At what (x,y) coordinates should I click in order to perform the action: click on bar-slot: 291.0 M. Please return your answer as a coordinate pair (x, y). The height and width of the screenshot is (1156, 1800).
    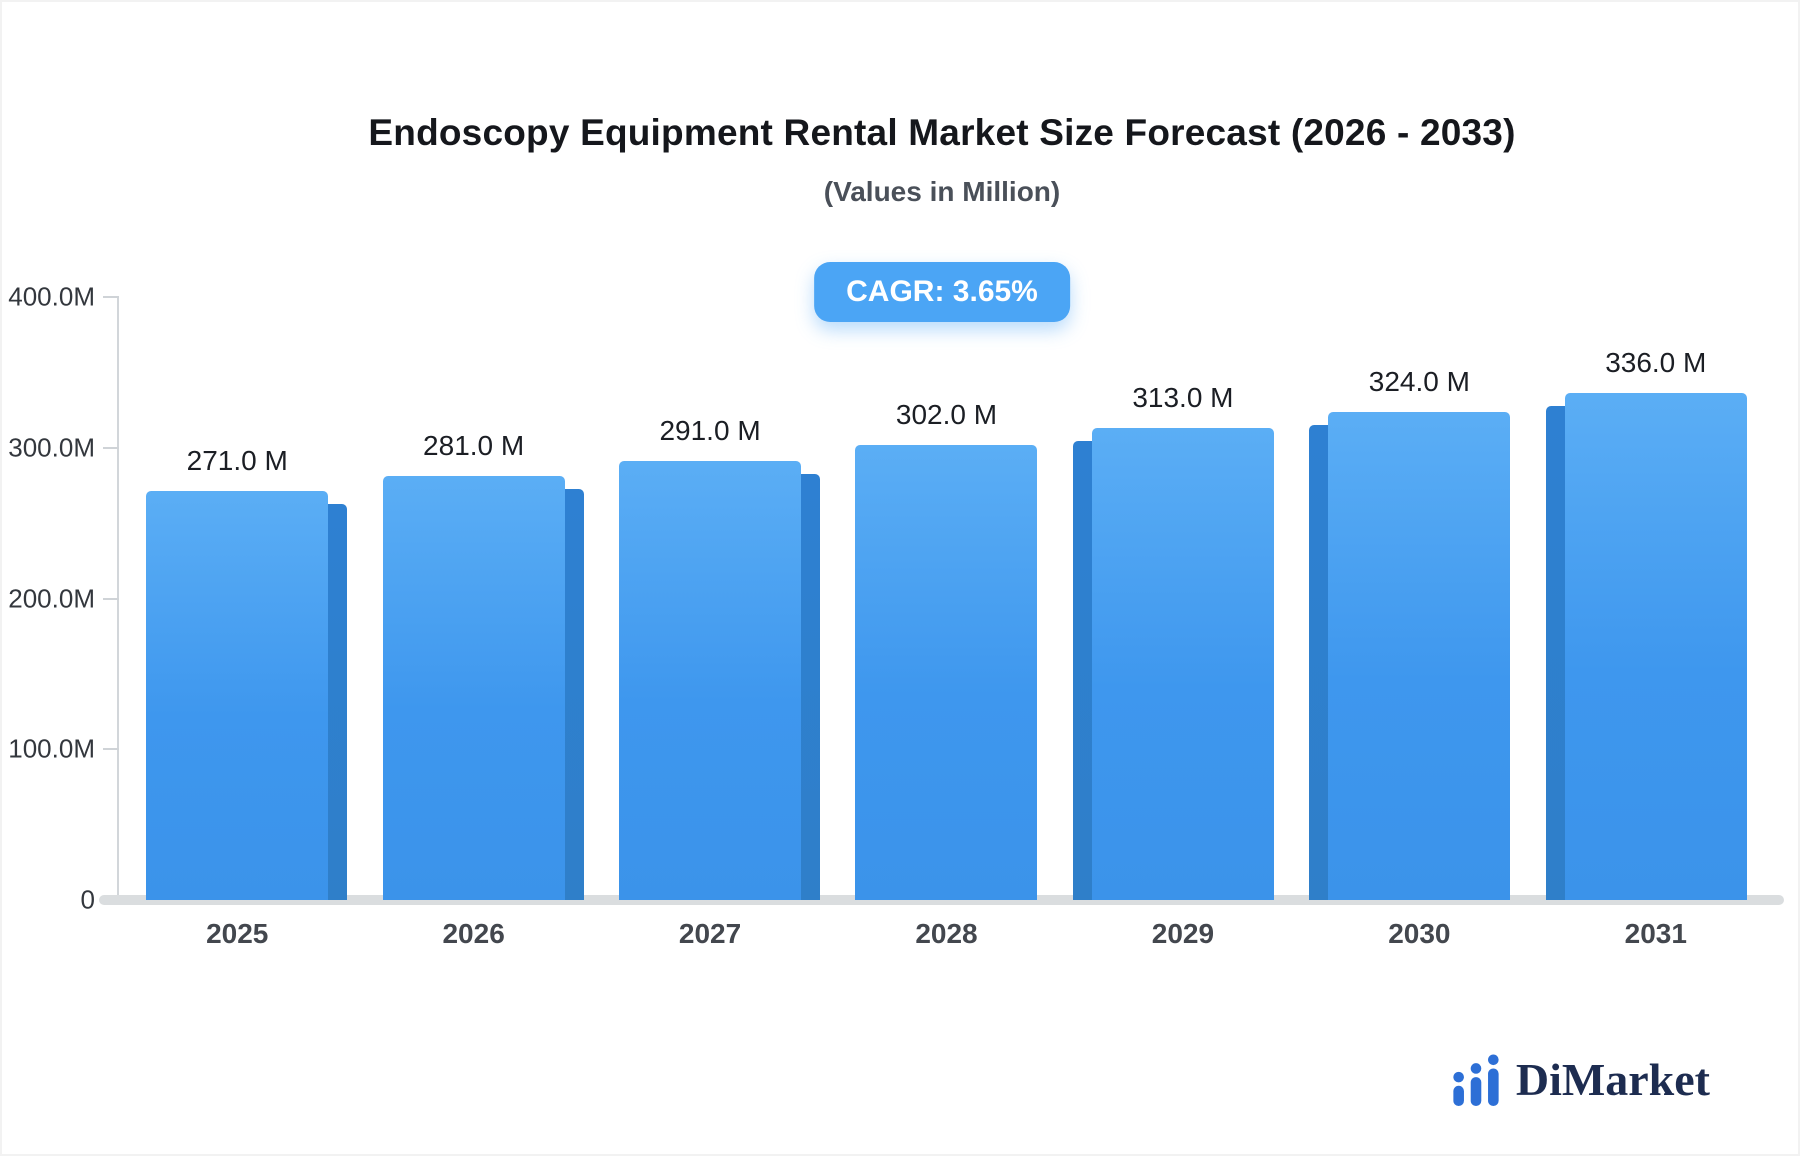
    Looking at the image, I should click on (710, 598).